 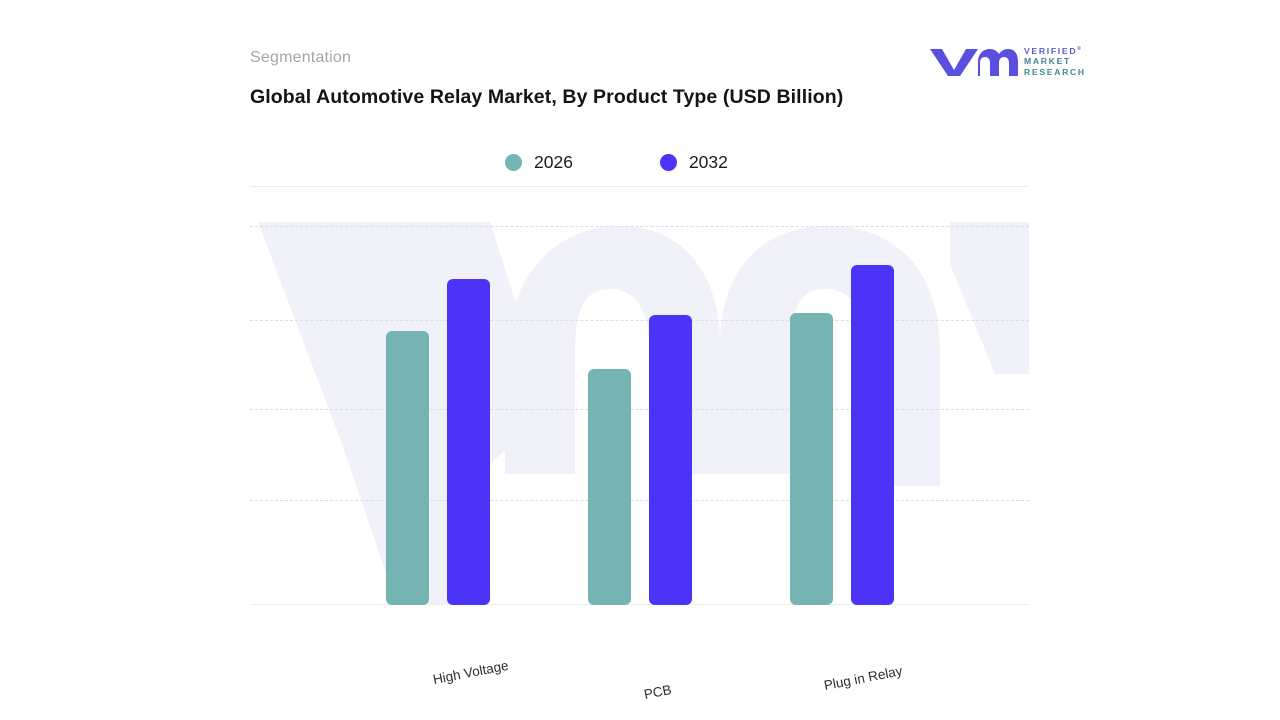 What do you see at coordinates (974, 62) in the screenshot?
I see `vm-logo-icon` at bounding box center [974, 62].